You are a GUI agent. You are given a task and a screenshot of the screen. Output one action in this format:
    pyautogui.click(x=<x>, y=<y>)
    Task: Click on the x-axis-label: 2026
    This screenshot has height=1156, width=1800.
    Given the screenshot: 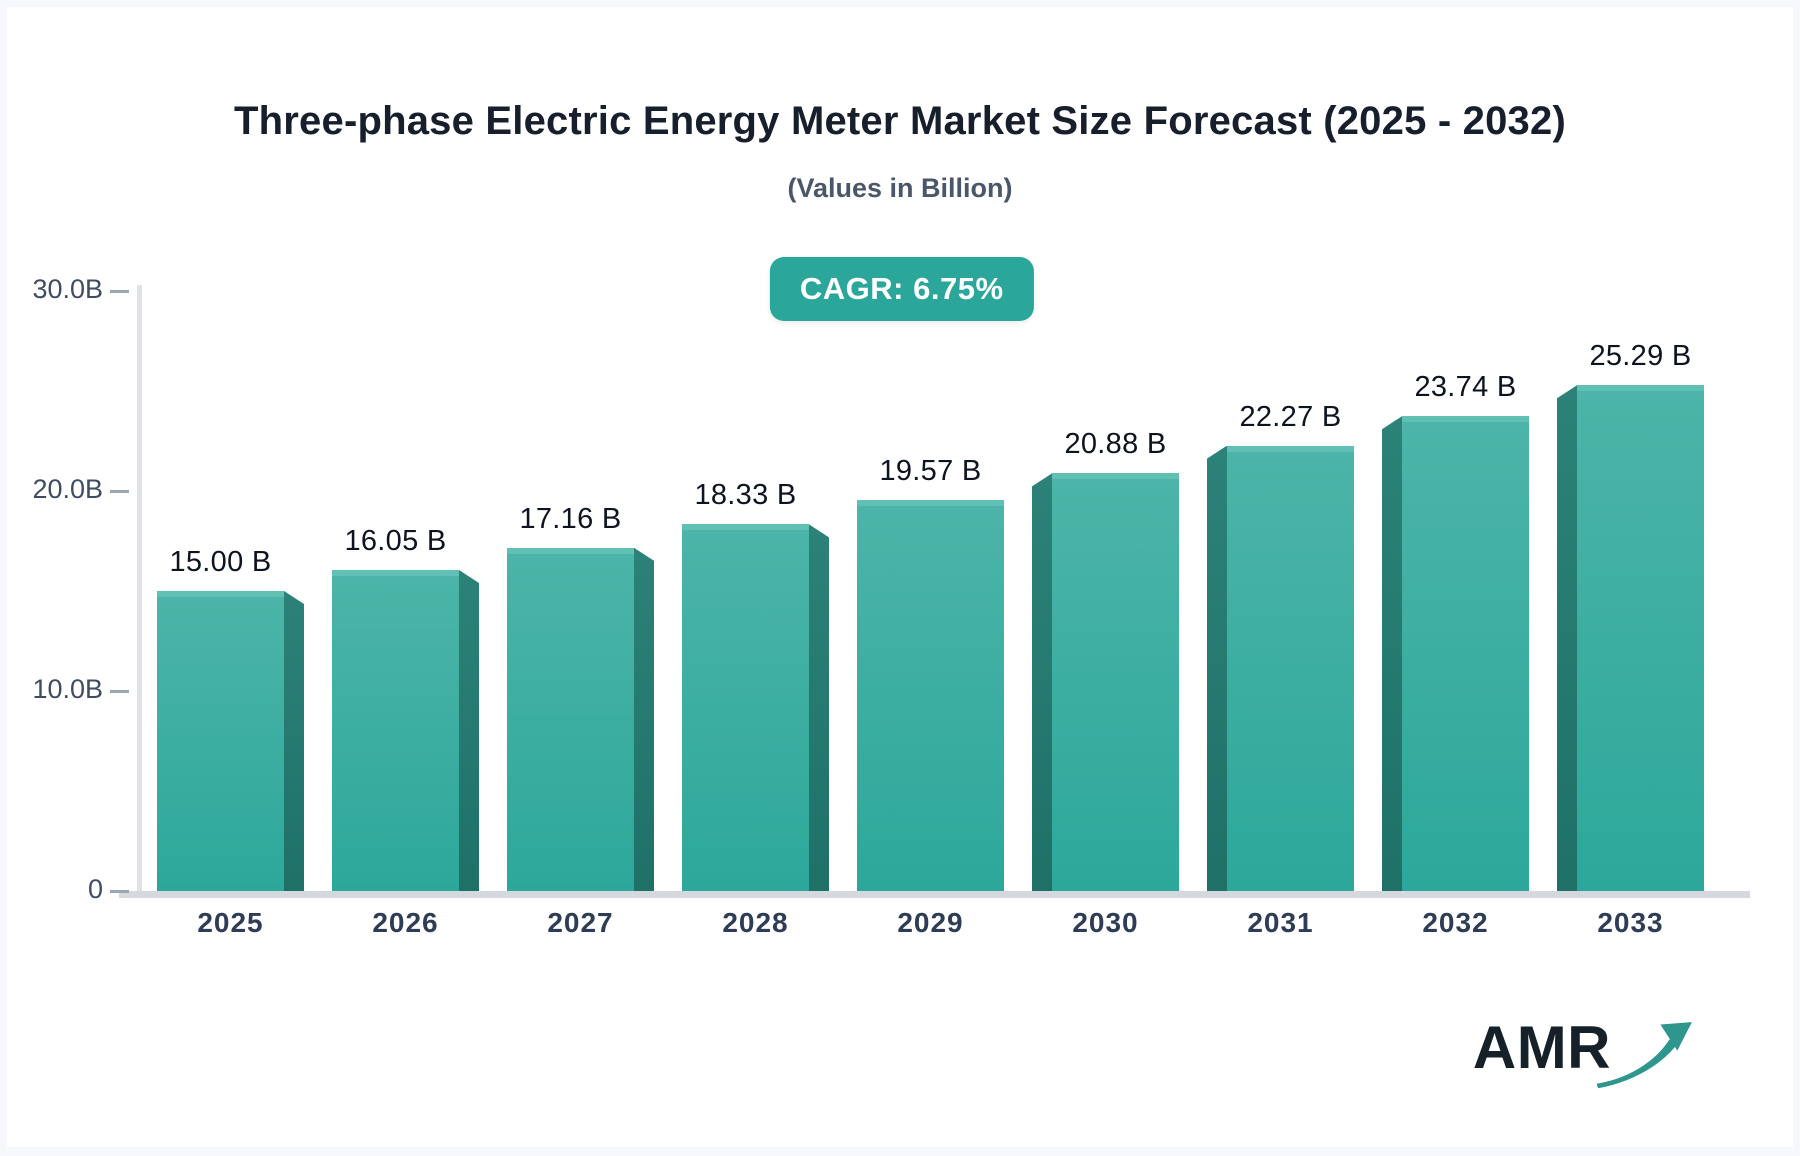 What is the action you would take?
    pyautogui.click(x=405, y=922)
    